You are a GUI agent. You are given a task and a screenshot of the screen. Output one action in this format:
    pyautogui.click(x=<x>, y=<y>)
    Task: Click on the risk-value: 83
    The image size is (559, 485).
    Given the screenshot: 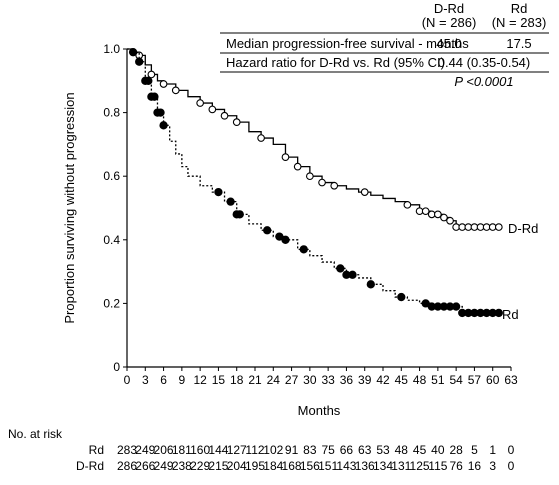 What is the action you would take?
    pyautogui.click(x=310, y=450)
    